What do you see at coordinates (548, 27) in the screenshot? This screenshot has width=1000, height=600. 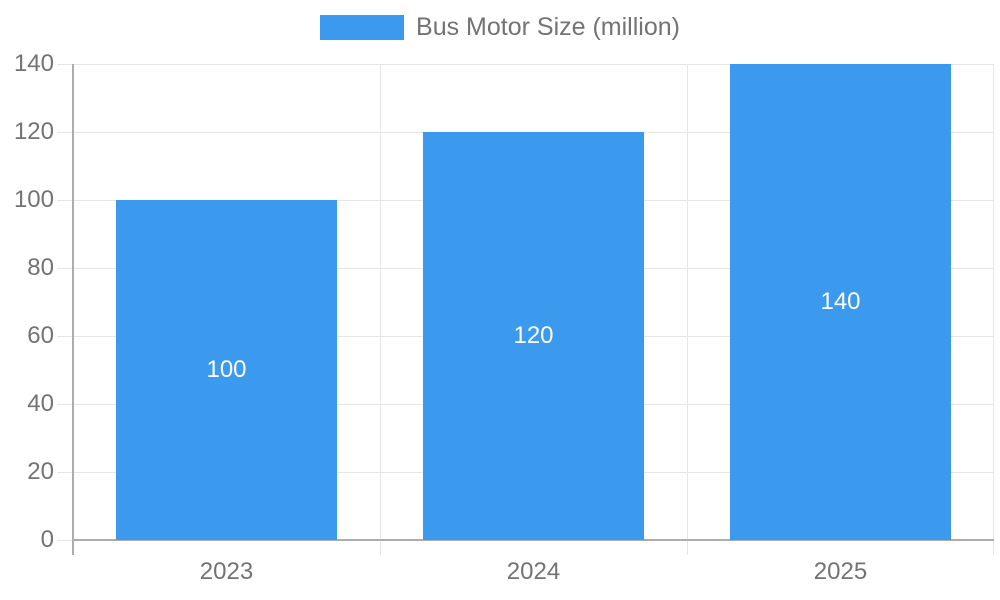 I see `legend-label: Bus Motor Size (million)` at bounding box center [548, 27].